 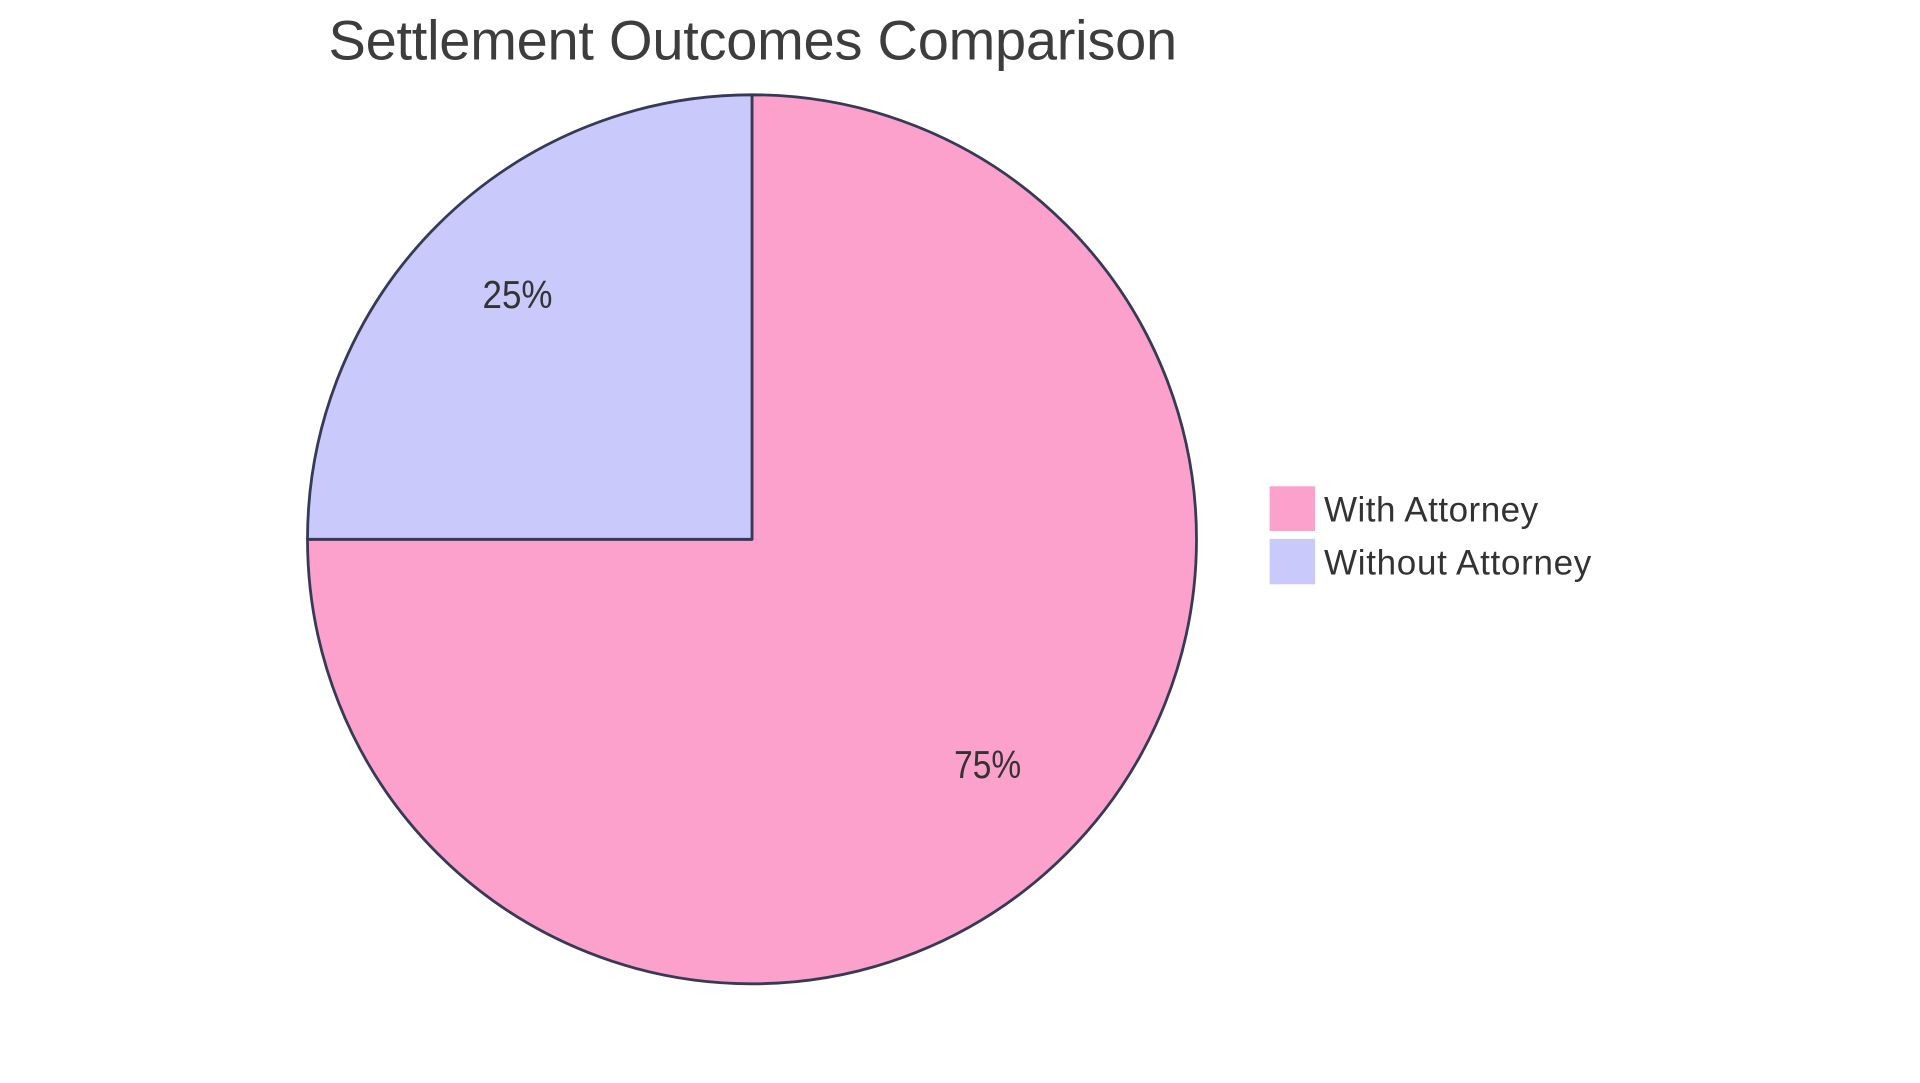 I want to click on svg-text: Without Attorney, so click(x=1458, y=563).